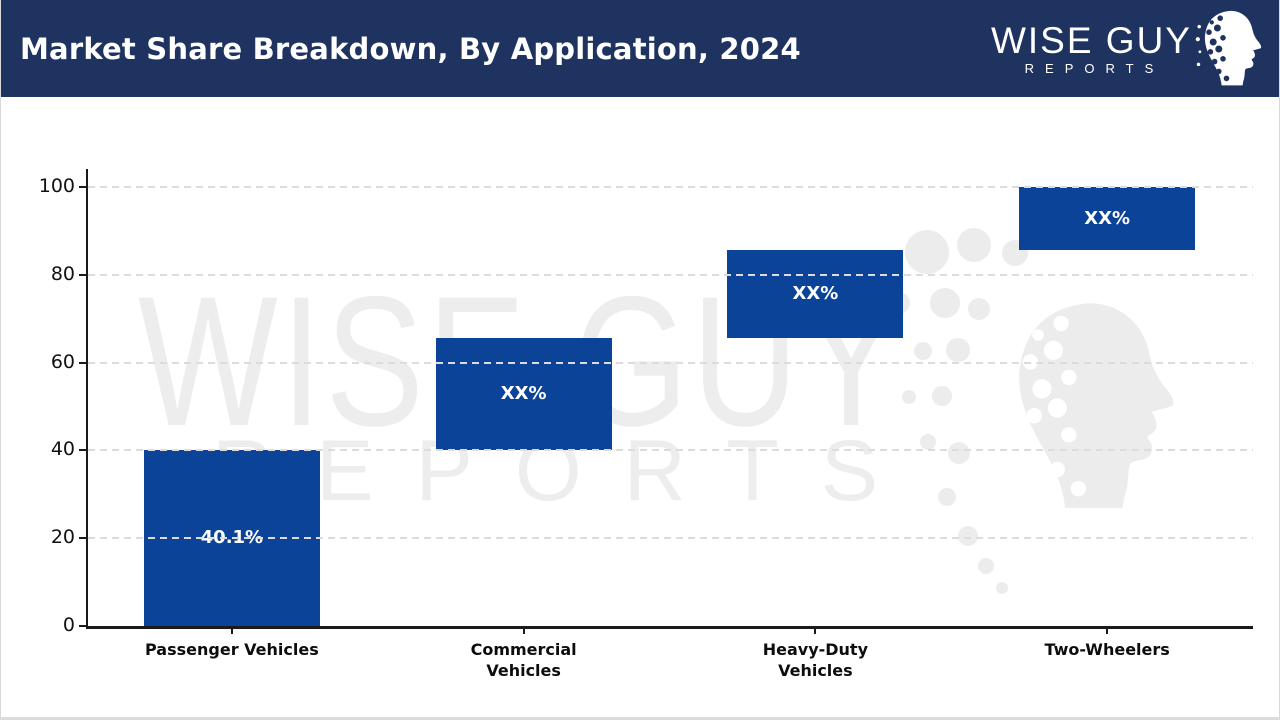 This screenshot has height=720, width=1280. I want to click on gridline-y80, so click(670, 274).